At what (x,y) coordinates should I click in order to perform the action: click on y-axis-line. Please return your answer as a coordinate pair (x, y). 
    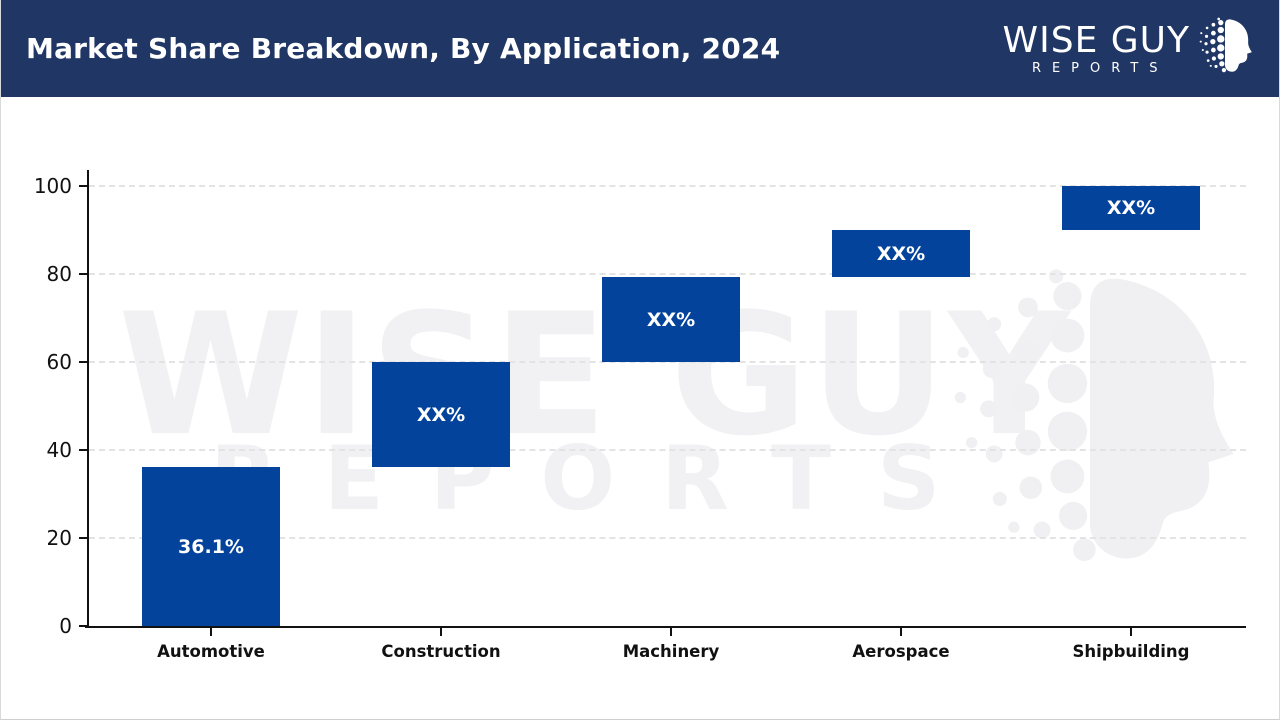
    Looking at the image, I should click on (88, 399).